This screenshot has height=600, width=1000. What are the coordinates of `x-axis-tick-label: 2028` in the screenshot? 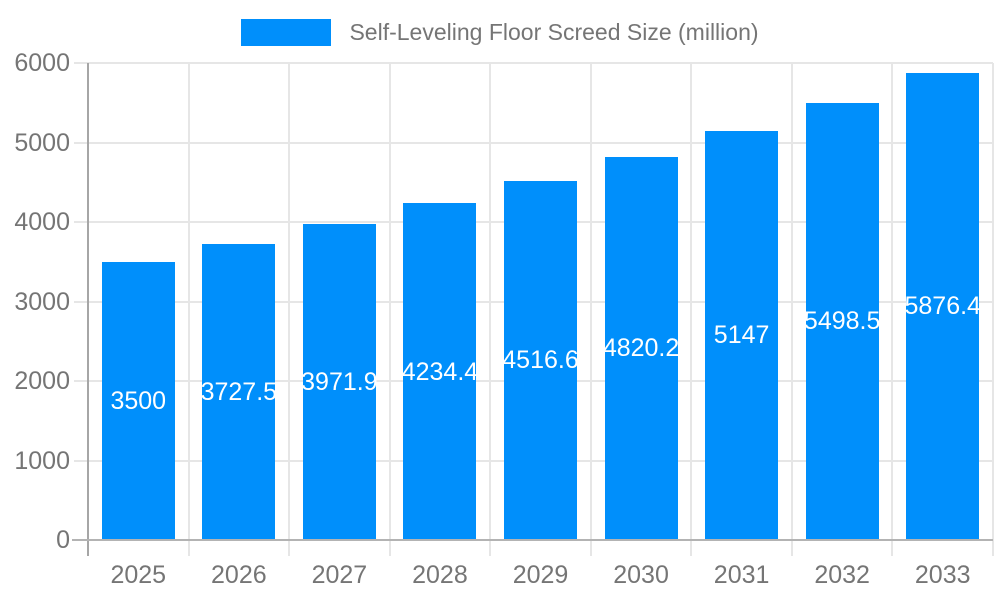 It's located at (440, 575).